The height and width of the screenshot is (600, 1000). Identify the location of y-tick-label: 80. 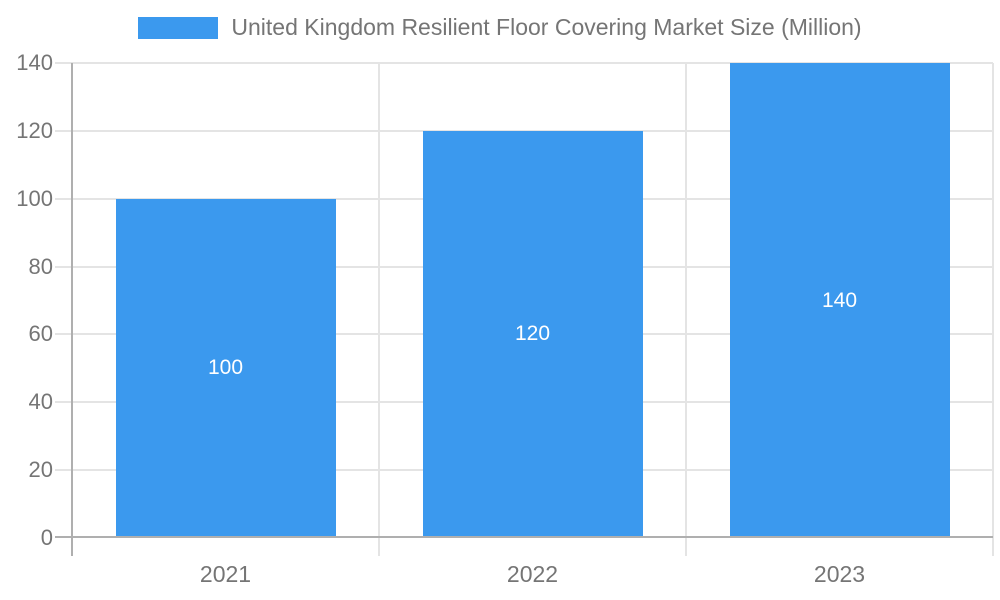
(40, 266).